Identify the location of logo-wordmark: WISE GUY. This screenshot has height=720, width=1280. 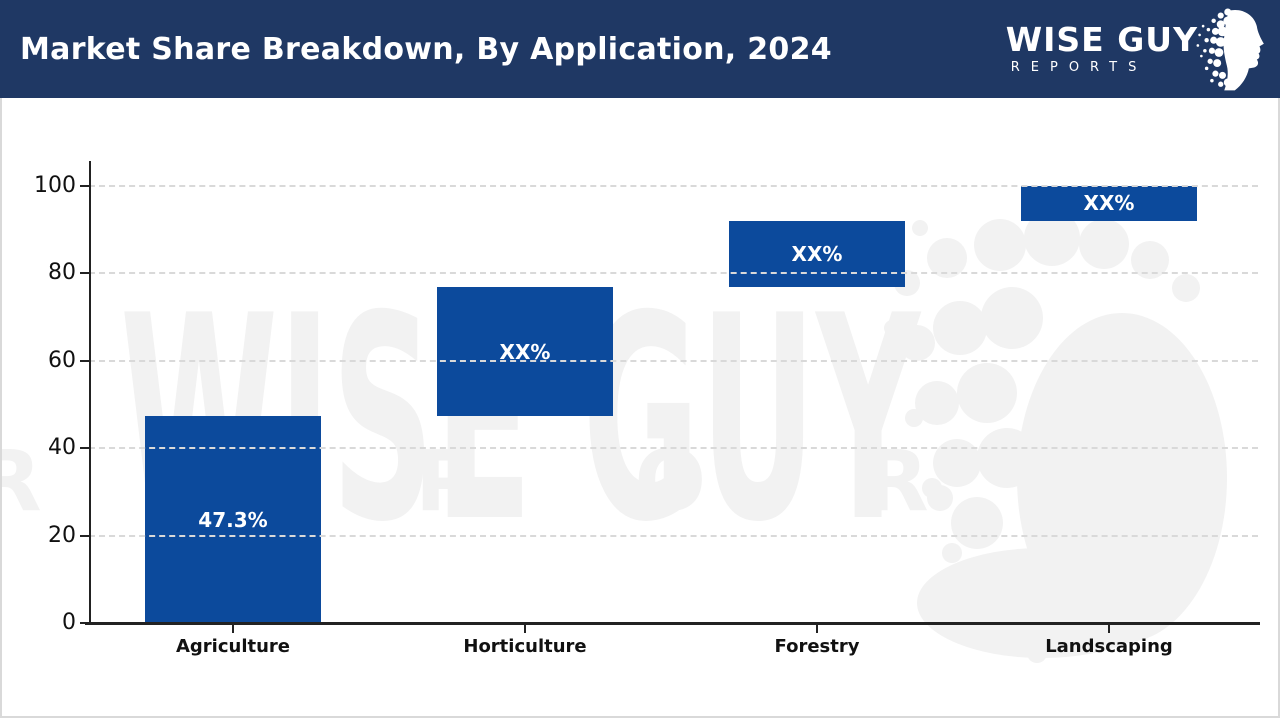
(1101, 40).